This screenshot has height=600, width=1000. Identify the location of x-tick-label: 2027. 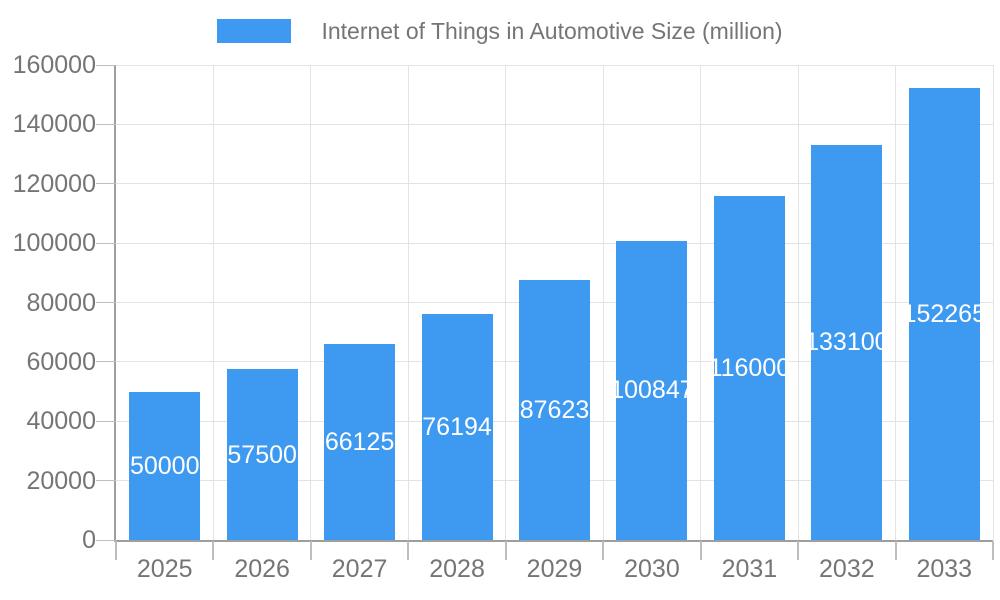
(359, 569).